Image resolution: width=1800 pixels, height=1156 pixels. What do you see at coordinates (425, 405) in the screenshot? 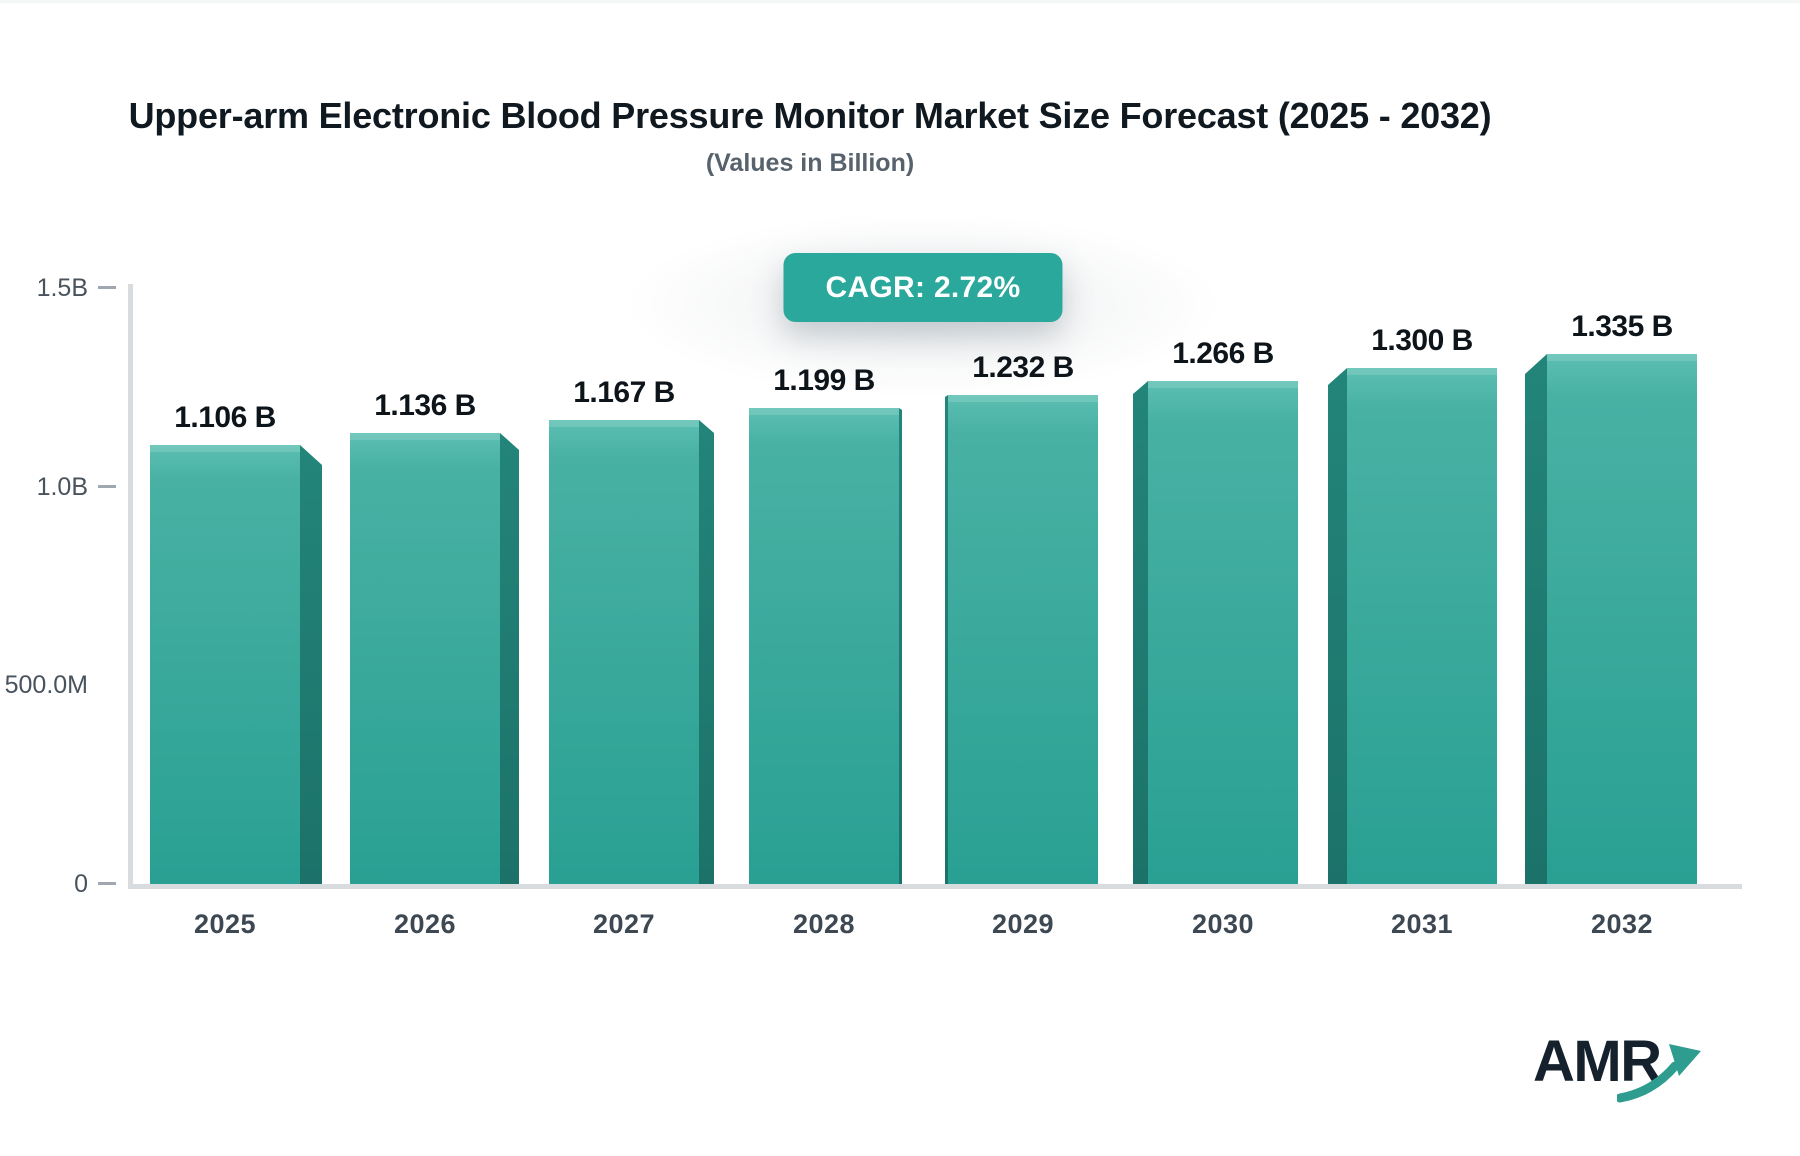
I see `bar-value-label: 1.136 B` at bounding box center [425, 405].